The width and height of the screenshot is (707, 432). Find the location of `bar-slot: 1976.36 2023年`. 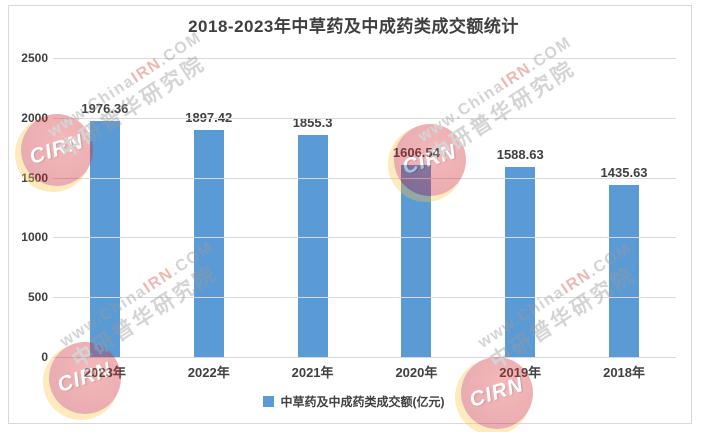

bar-slot: 1976.36 2023年 is located at coordinates (105, 219).